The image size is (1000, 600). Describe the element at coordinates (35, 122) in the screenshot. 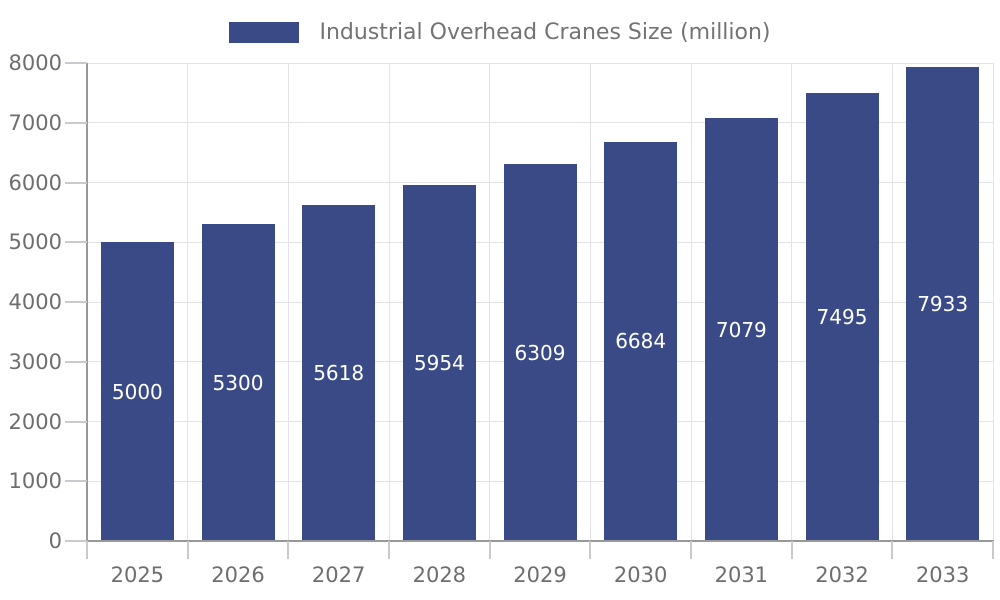

I see `y-tick-label: 7000` at that location.